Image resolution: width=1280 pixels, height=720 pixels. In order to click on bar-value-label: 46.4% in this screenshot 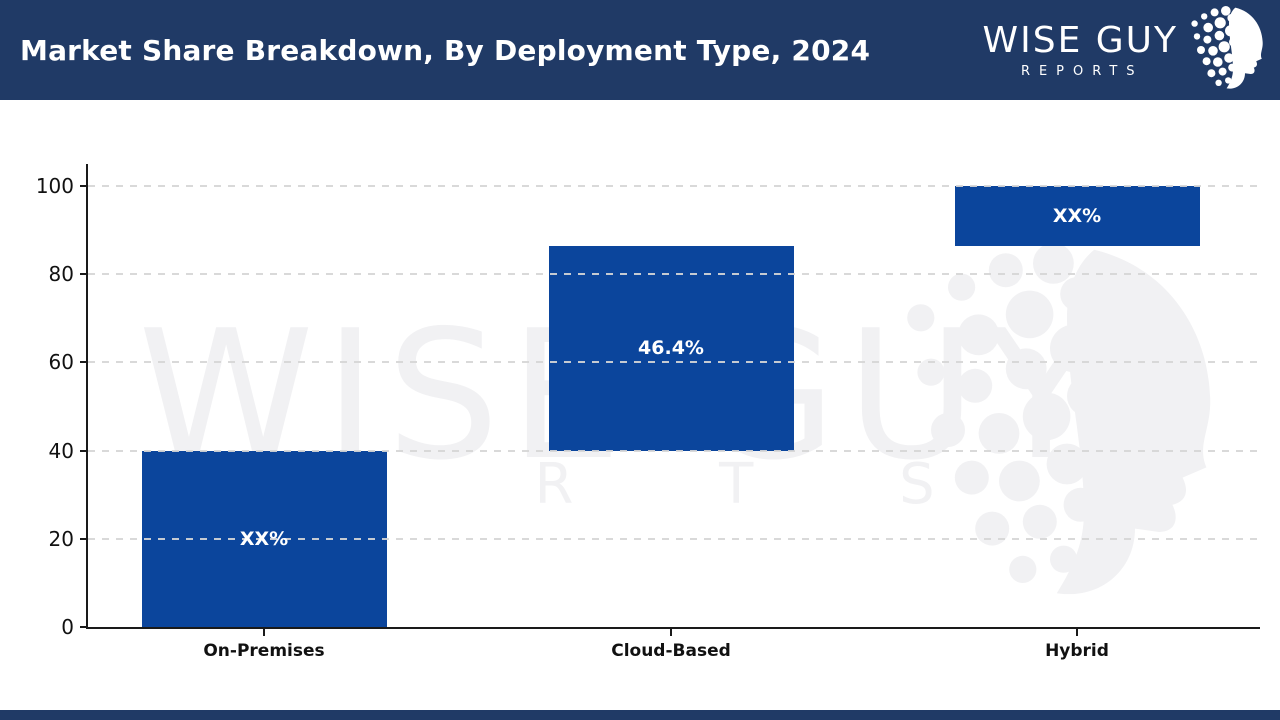, I will do `click(671, 348)`.